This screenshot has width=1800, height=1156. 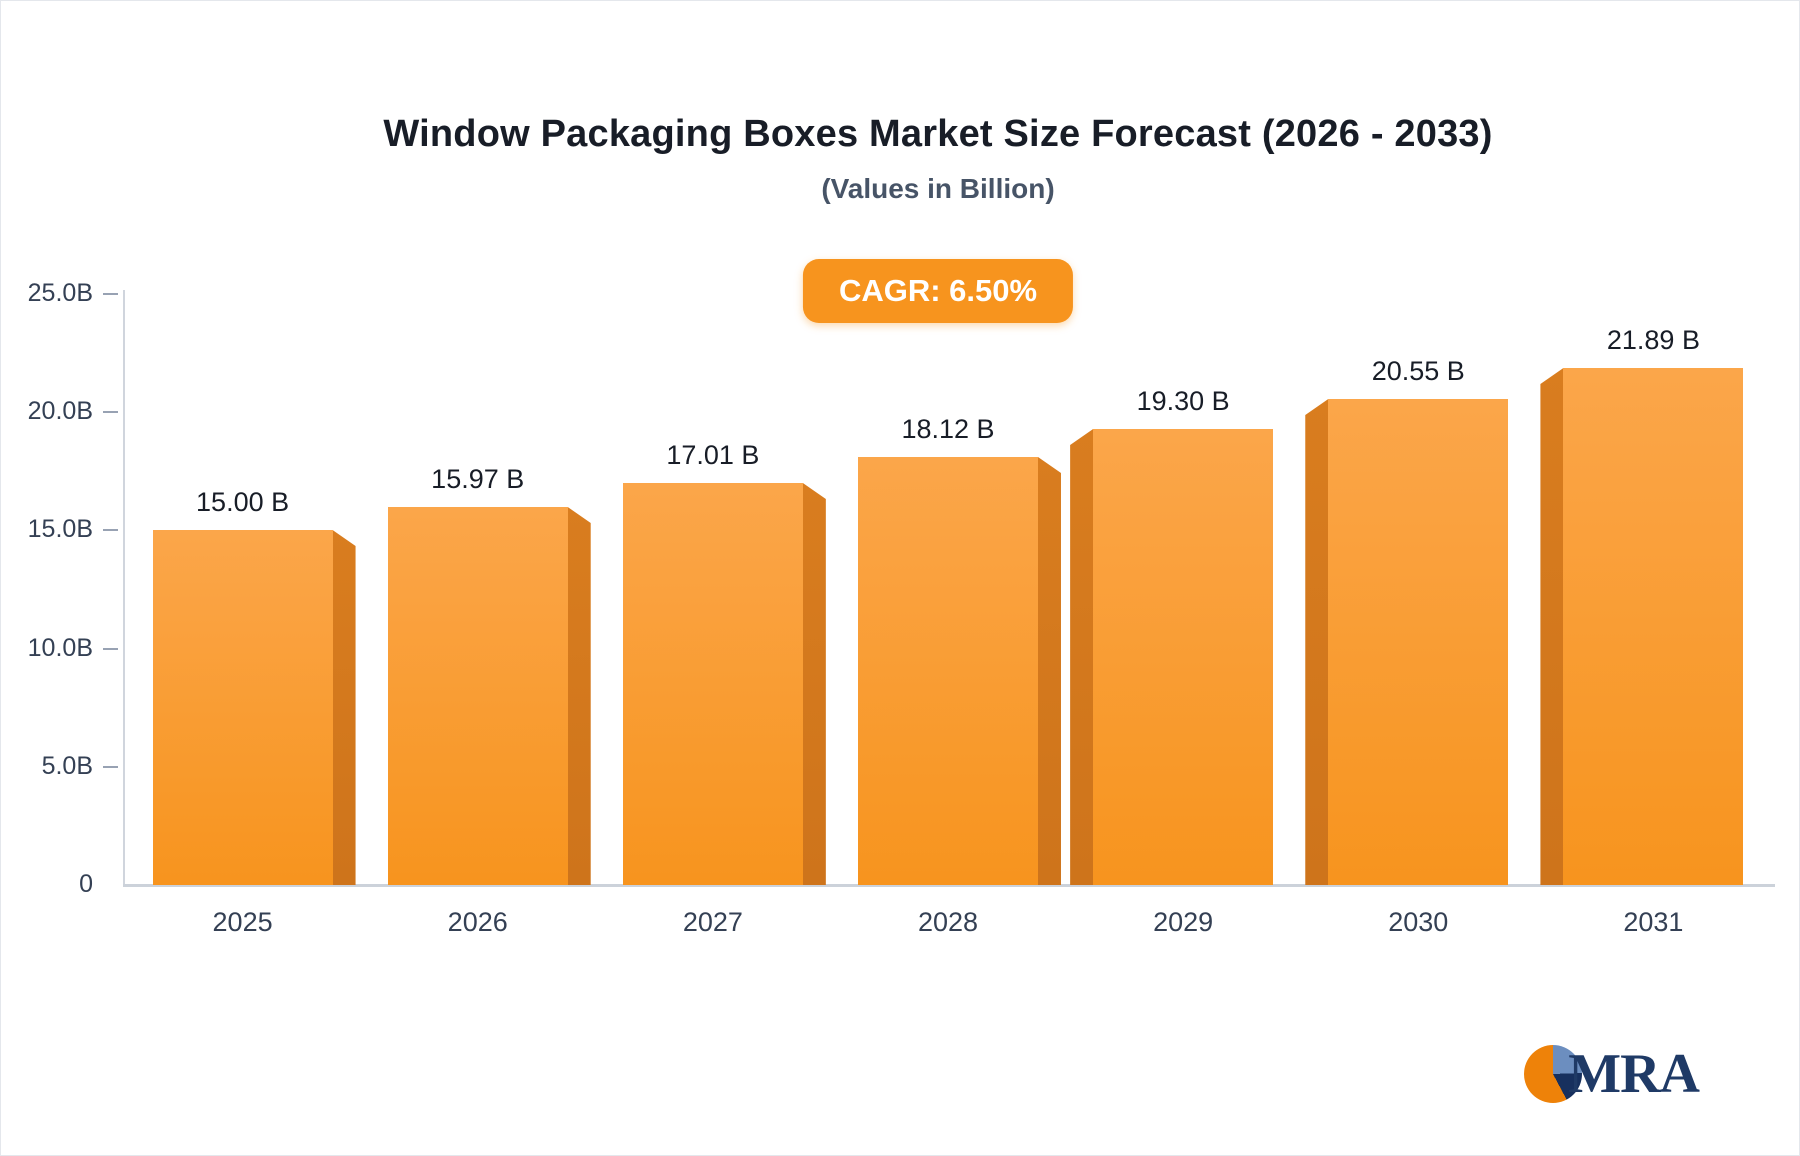 I want to click on x-axis-labels: 2025 2026 2027 2028 2029 2030 2031, so click(x=948, y=922).